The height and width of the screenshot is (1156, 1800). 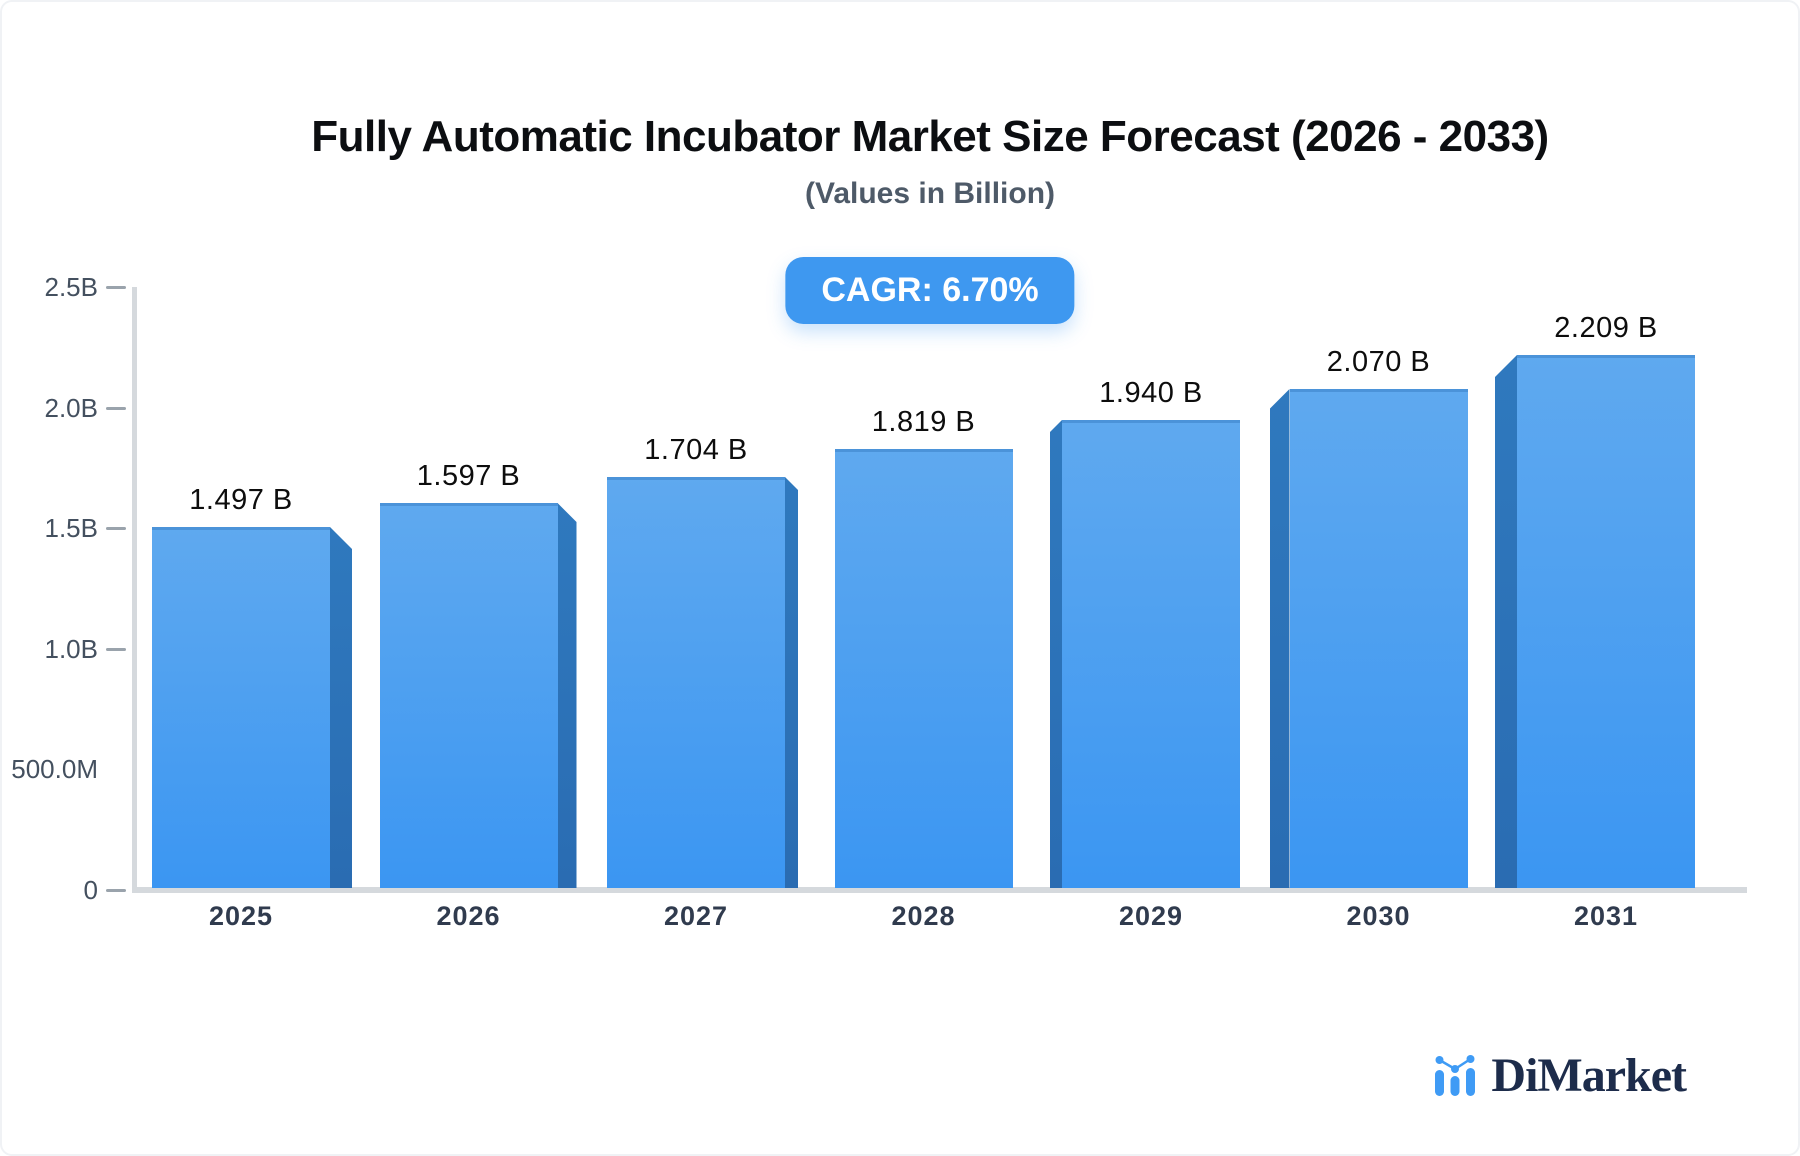 What do you see at coordinates (71, 287) in the screenshot?
I see `y-axis-label: 2.5B` at bounding box center [71, 287].